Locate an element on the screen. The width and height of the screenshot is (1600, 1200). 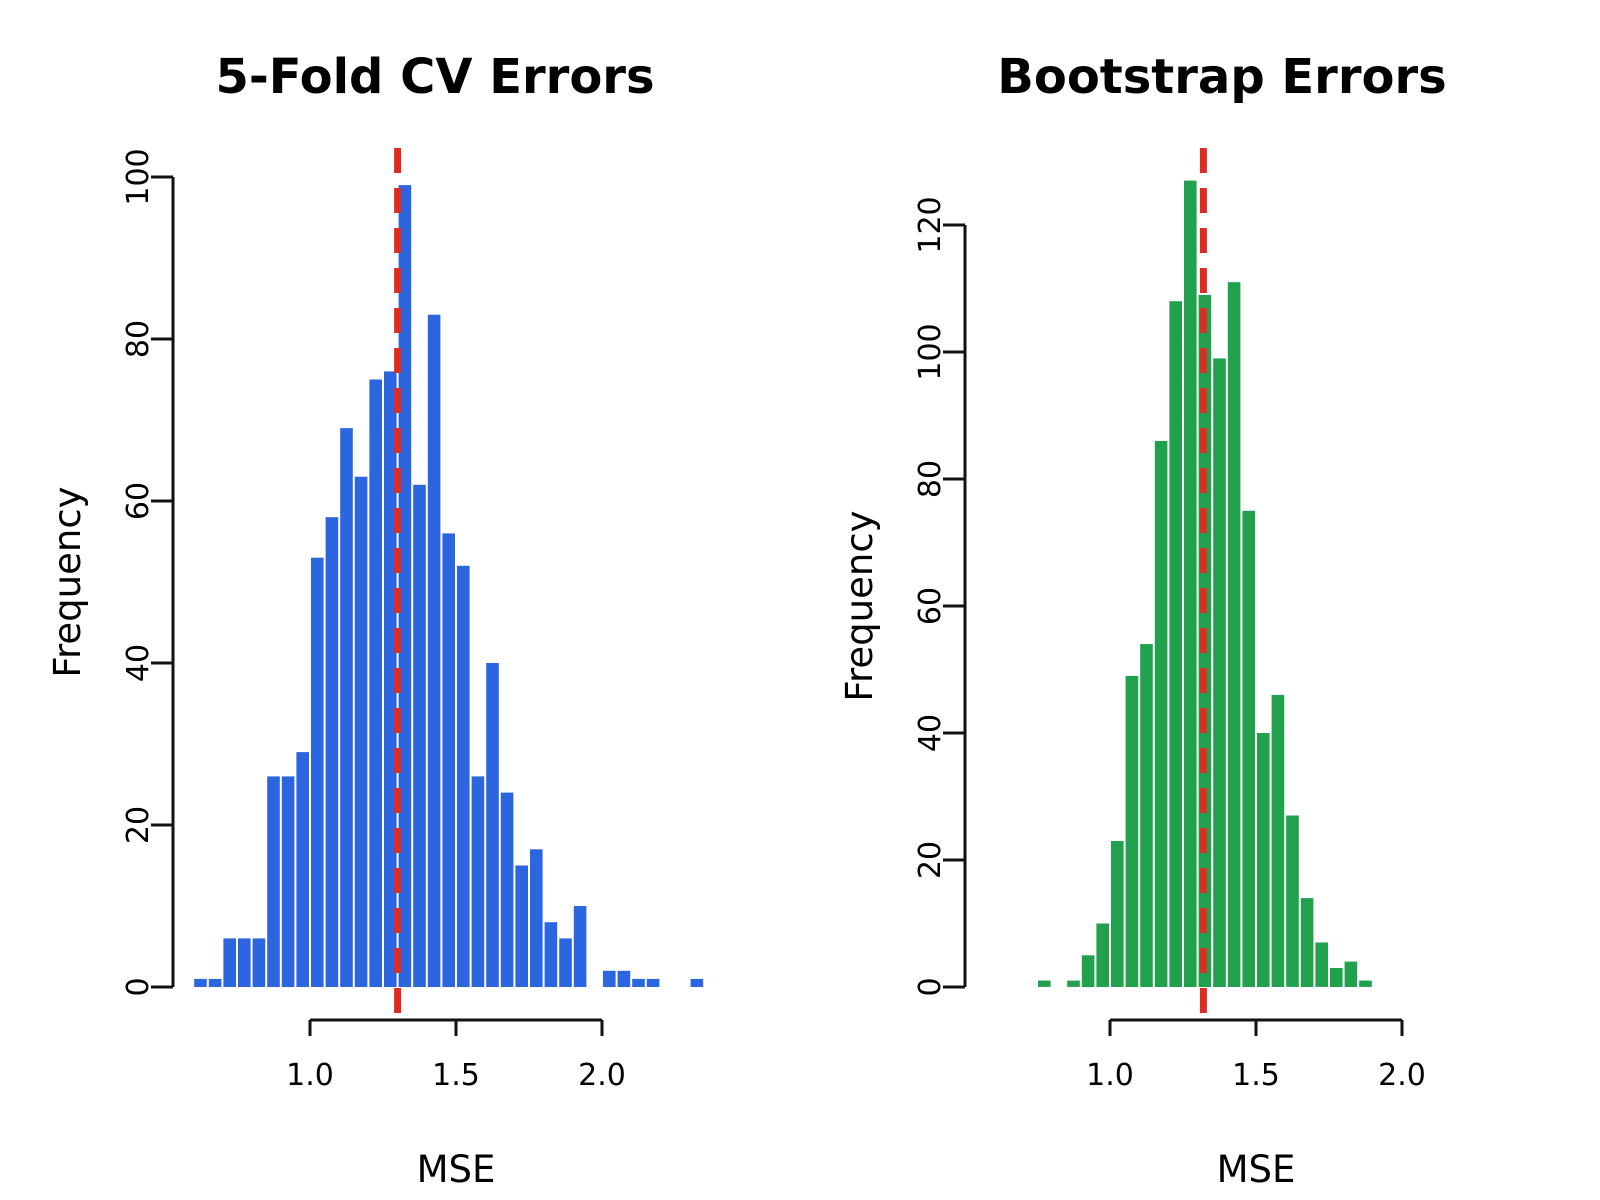
cv-panel-title: 5-Fold CV Errors is located at coordinates (434, 77).